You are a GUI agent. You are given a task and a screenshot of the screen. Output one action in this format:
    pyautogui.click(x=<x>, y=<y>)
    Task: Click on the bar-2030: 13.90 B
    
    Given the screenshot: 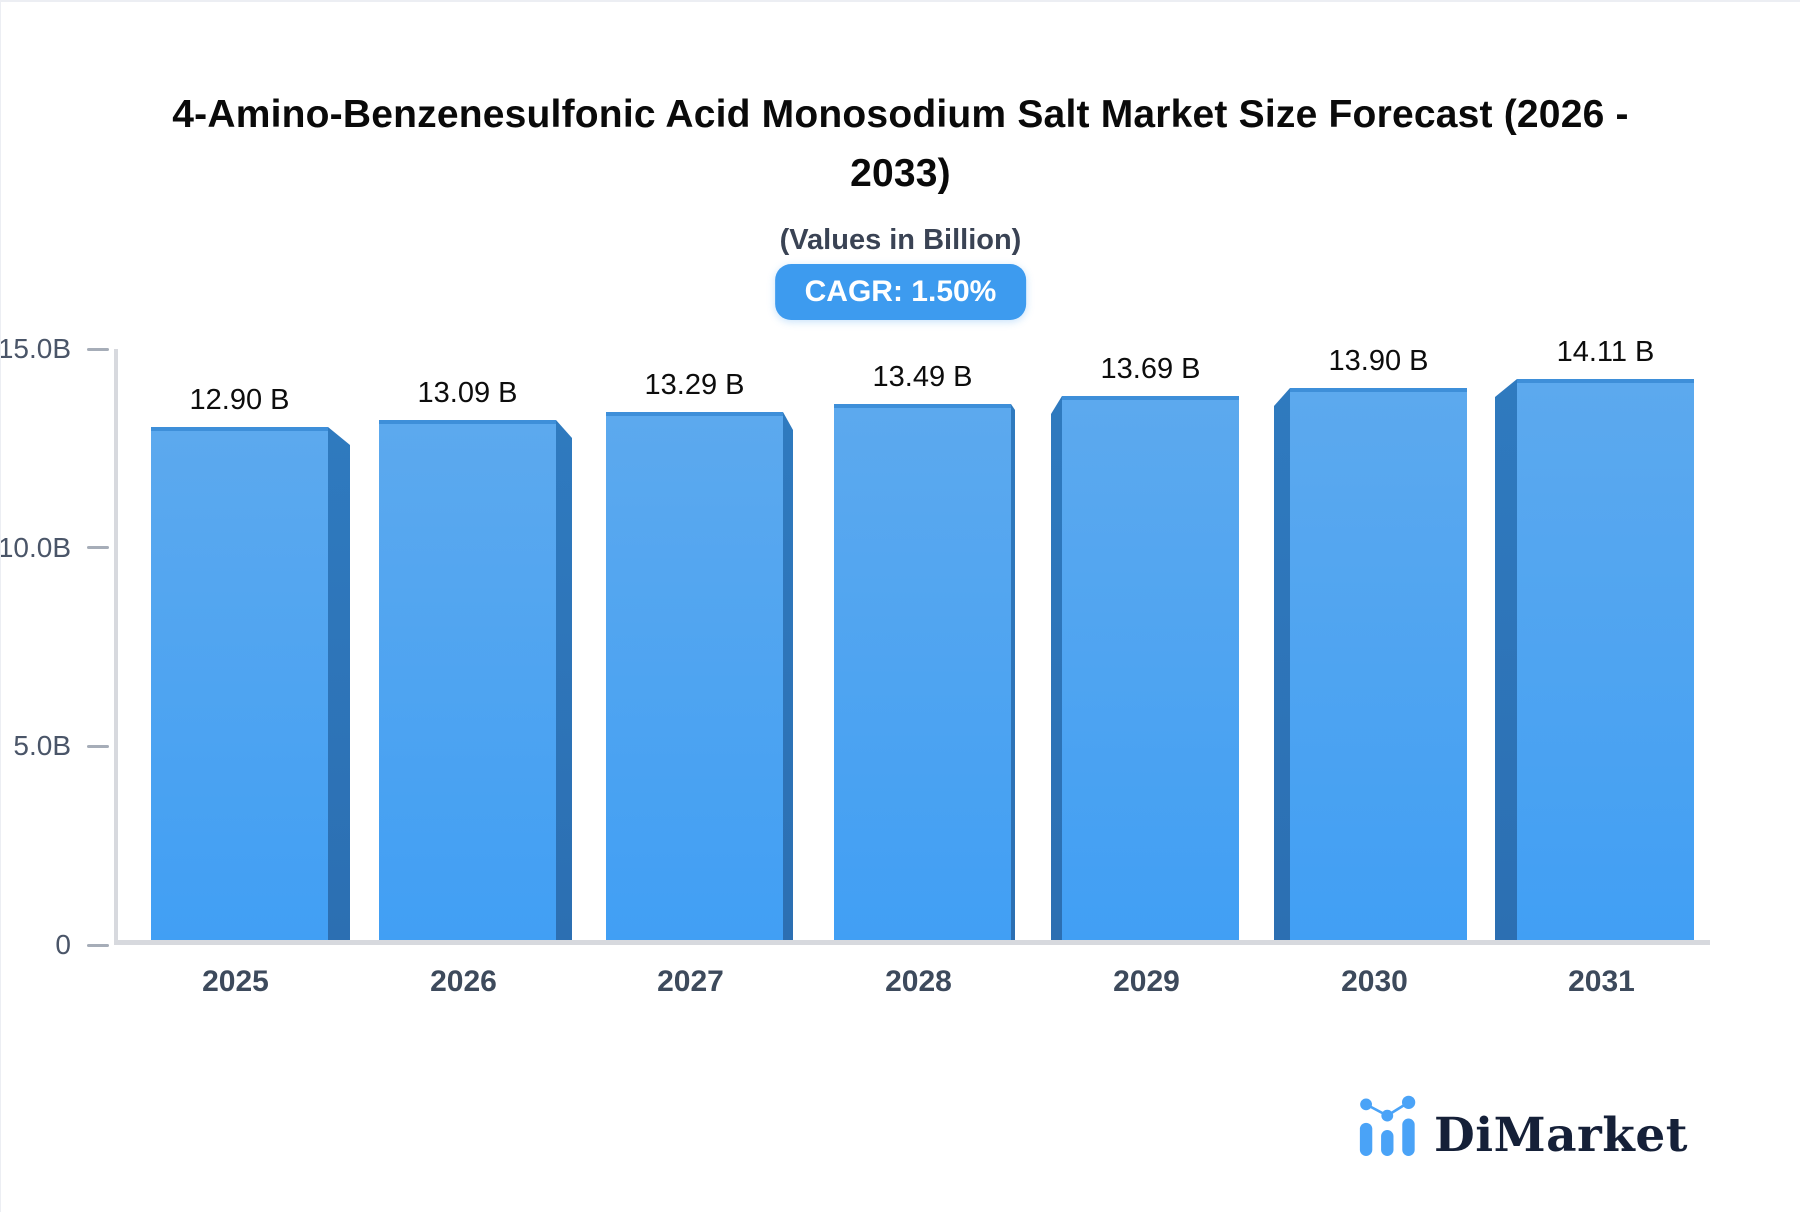 What is the action you would take?
    pyautogui.click(x=1370, y=642)
    